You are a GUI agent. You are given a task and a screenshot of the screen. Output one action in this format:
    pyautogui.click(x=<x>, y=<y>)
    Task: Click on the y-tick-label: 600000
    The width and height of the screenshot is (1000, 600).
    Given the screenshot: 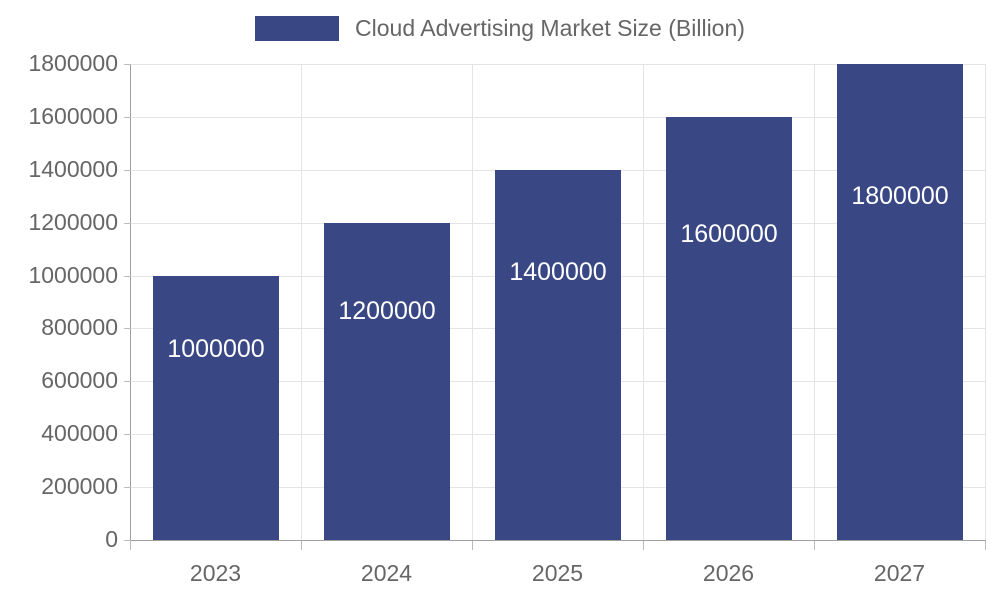 What is the action you would take?
    pyautogui.click(x=79, y=380)
    